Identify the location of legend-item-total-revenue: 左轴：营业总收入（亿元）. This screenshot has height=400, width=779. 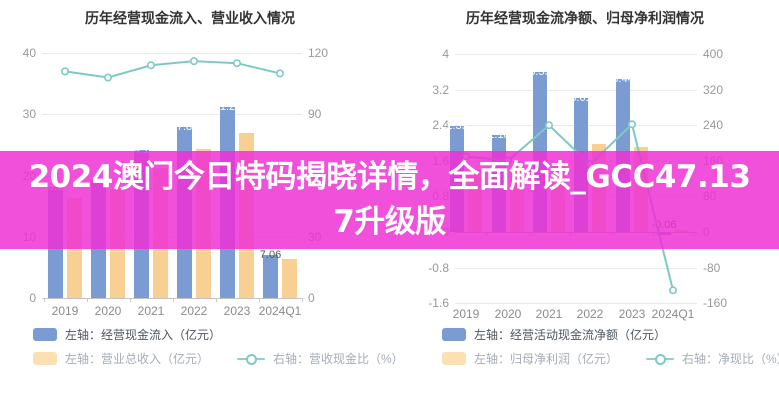
(121, 358).